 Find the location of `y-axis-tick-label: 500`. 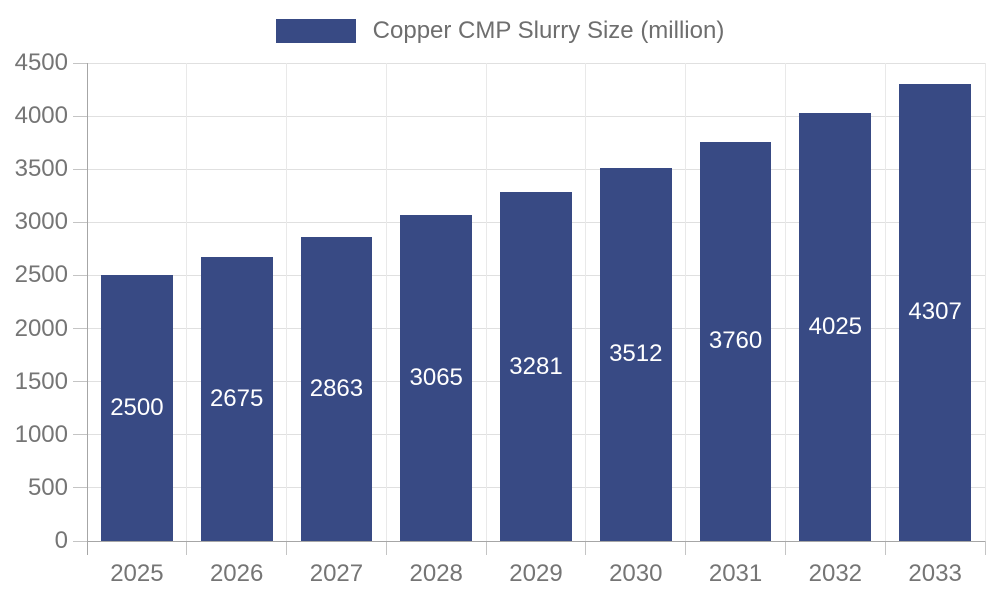

y-axis-tick-label: 500 is located at coordinates (47, 487).